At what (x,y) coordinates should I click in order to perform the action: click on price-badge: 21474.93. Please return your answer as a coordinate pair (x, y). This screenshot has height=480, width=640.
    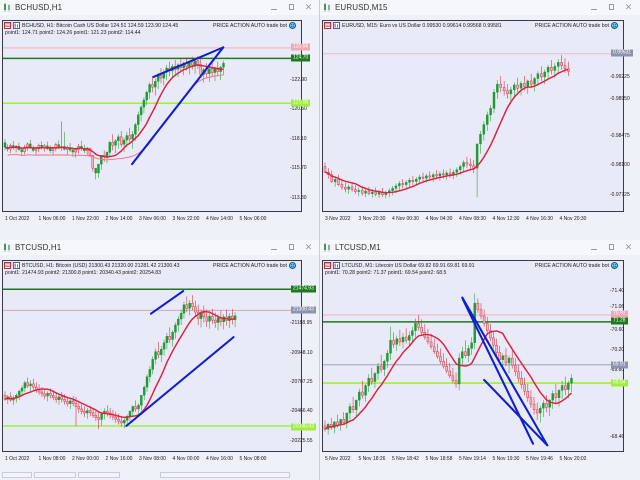
    Looking at the image, I should click on (303, 289).